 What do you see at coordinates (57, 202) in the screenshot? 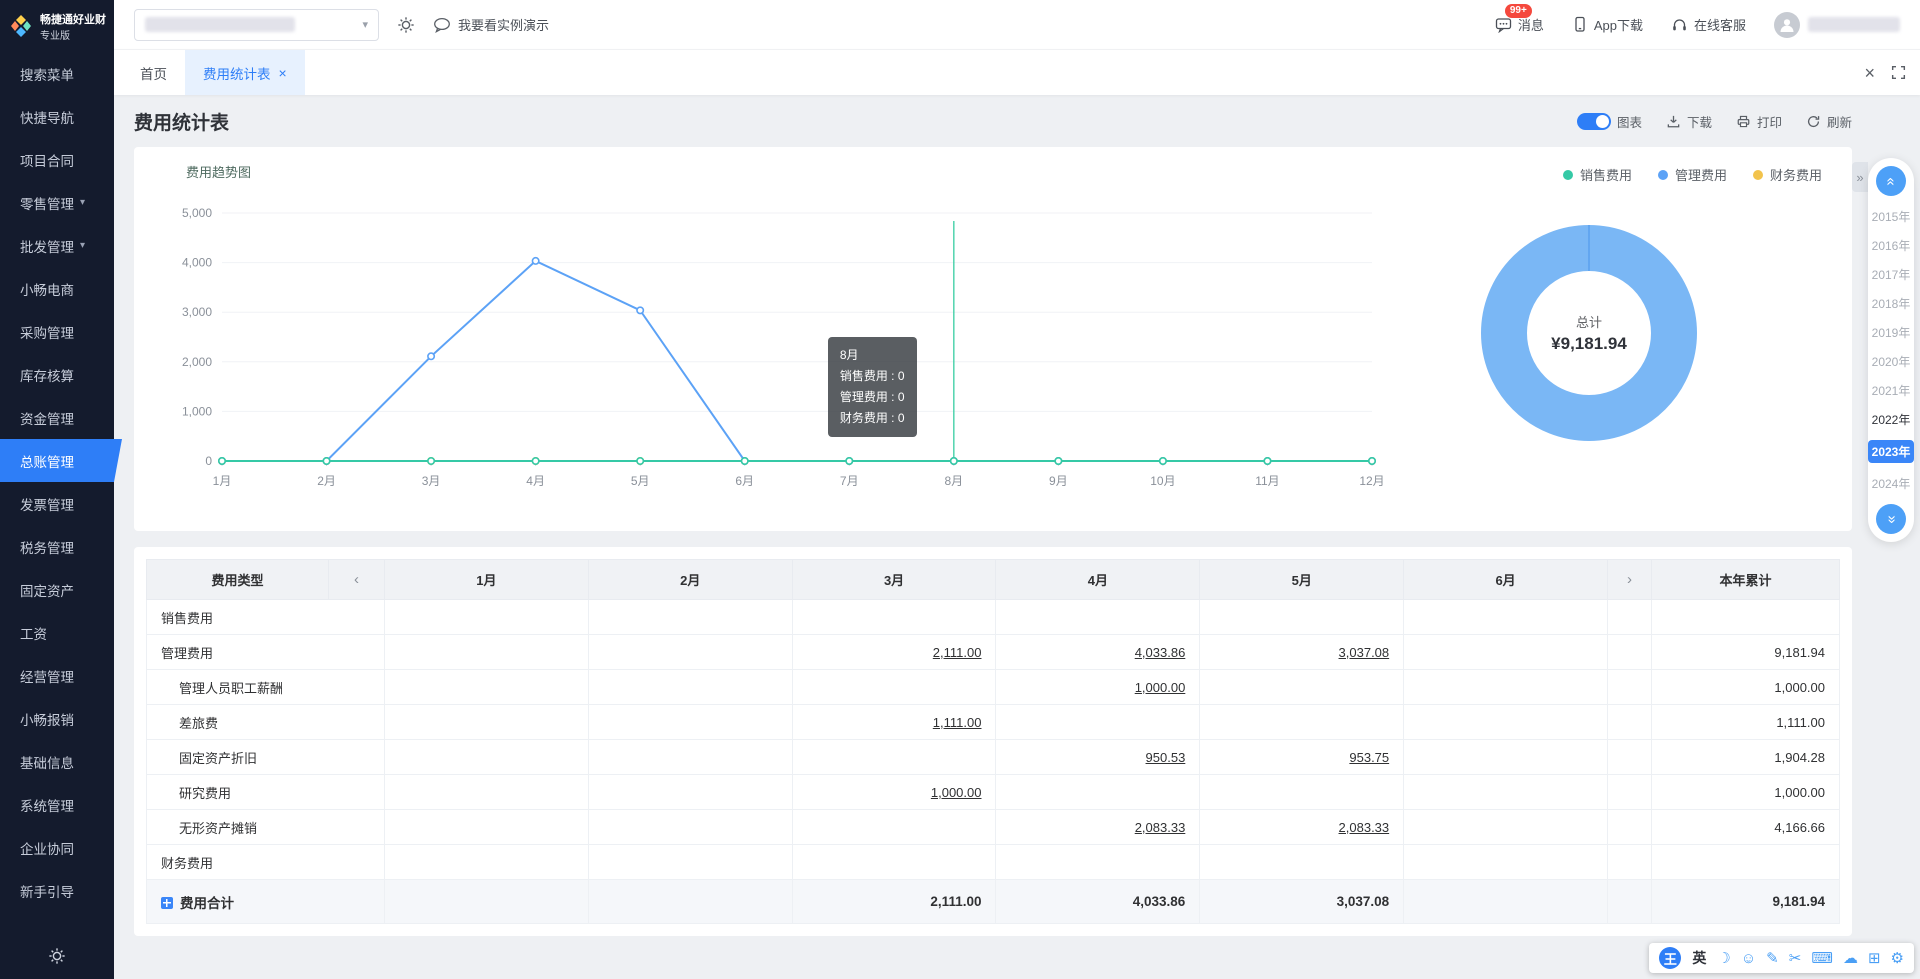
I see `sidebar-item-4: 零售管理 ▾` at bounding box center [57, 202].